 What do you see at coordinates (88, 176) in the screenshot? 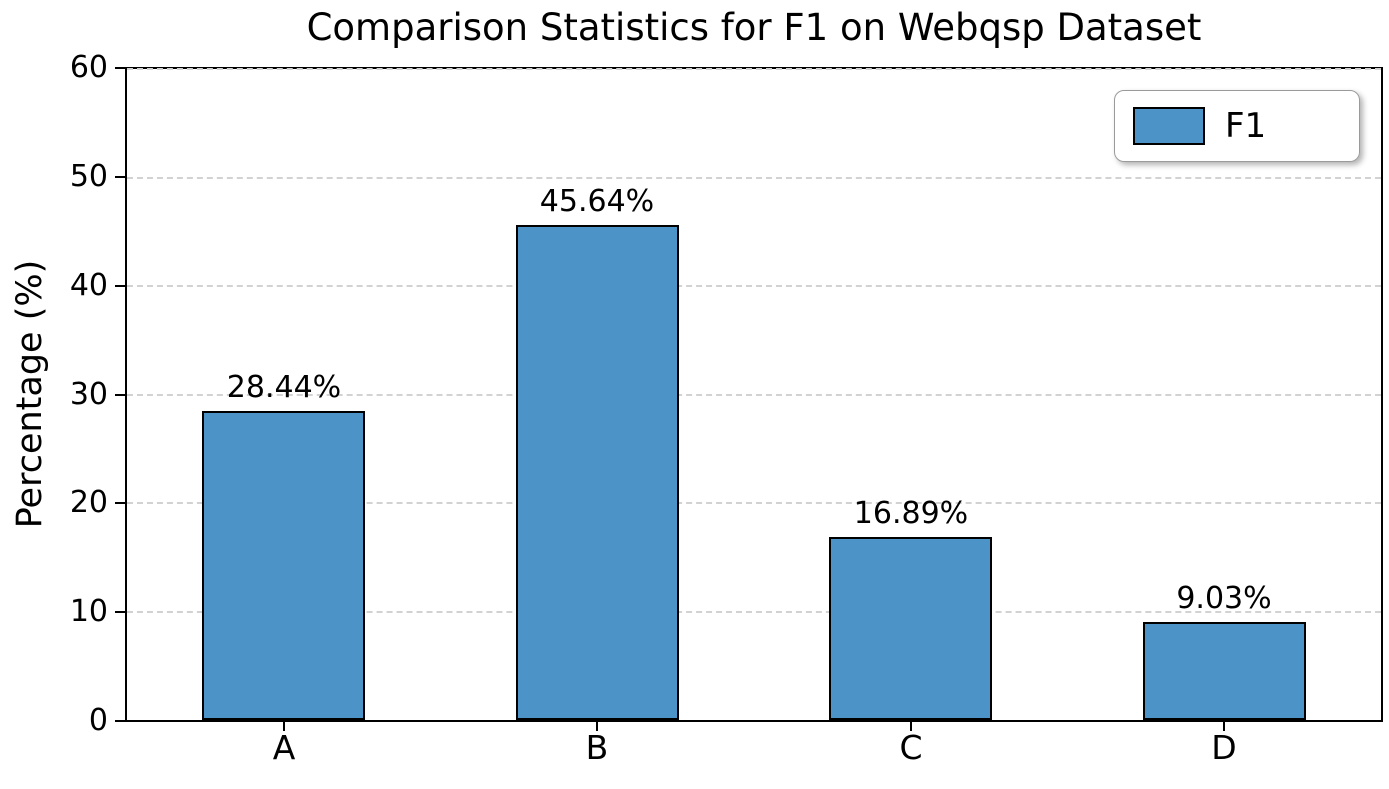
I see `y-tick-label-50: 50` at bounding box center [88, 176].